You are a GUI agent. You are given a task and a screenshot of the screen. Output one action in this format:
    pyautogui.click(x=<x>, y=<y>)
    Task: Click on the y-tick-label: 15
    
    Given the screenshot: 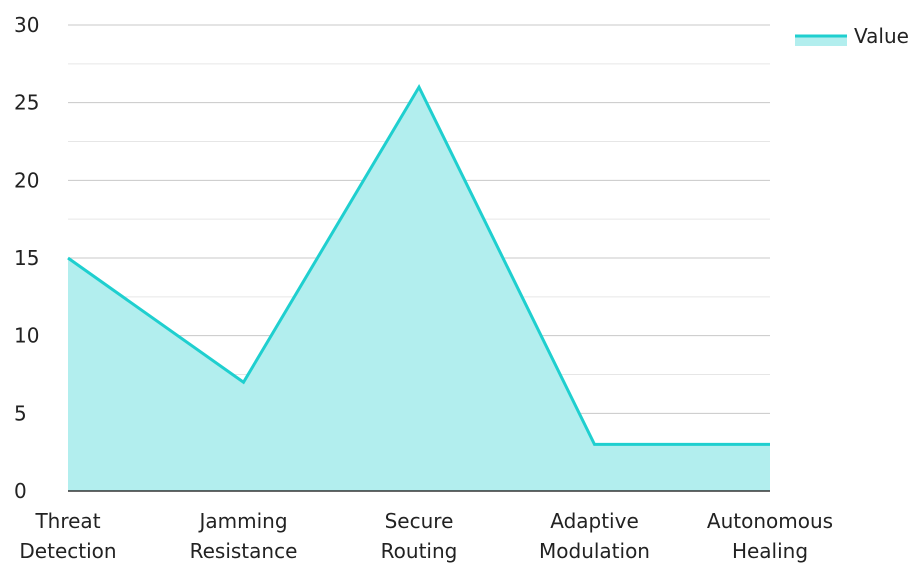 What is the action you would take?
    pyautogui.click(x=26, y=258)
    